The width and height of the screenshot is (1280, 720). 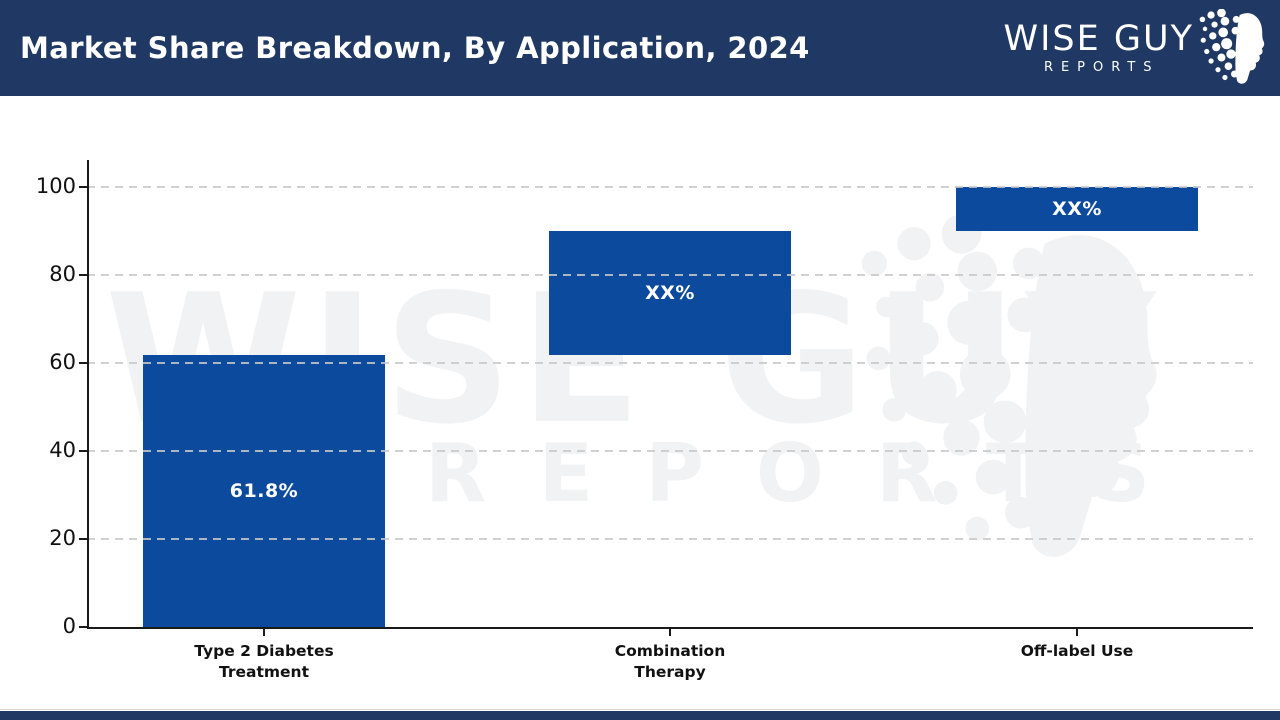 What do you see at coordinates (1098, 39) in the screenshot?
I see `logo-brand-name: WISE GUY` at bounding box center [1098, 39].